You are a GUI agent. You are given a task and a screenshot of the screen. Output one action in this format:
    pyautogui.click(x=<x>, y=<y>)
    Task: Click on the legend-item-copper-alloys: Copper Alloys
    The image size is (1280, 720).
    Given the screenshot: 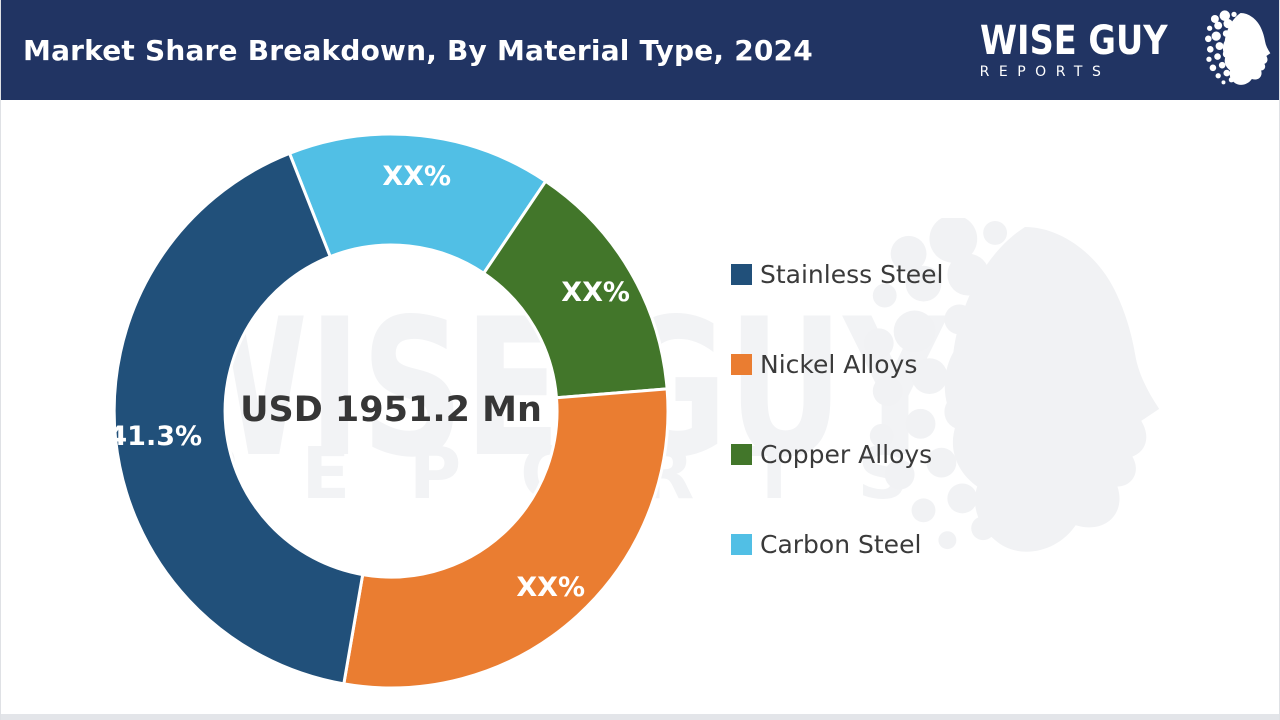 What is the action you would take?
    pyautogui.click(x=837, y=454)
    